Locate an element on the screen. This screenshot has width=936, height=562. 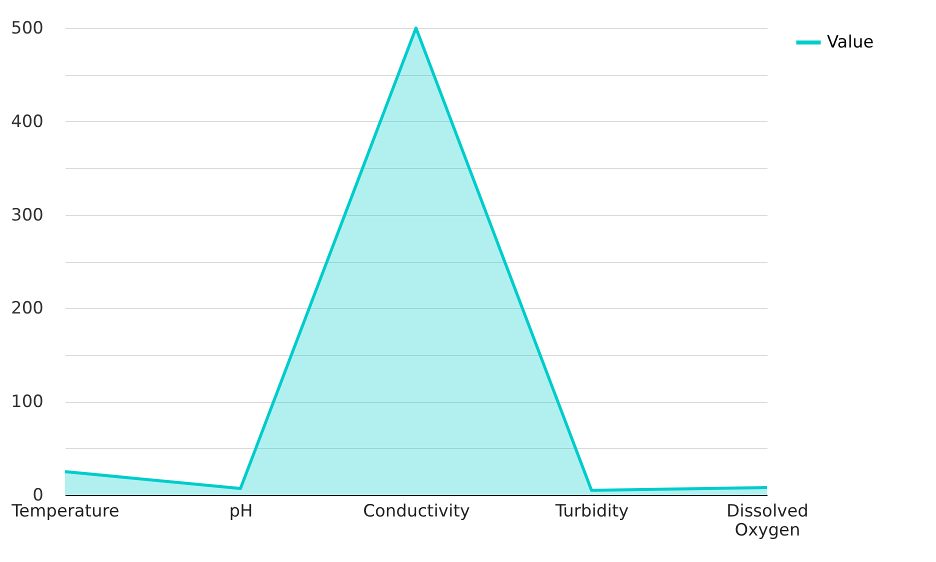
y-tick-label: 200 is located at coordinates (27, 308).